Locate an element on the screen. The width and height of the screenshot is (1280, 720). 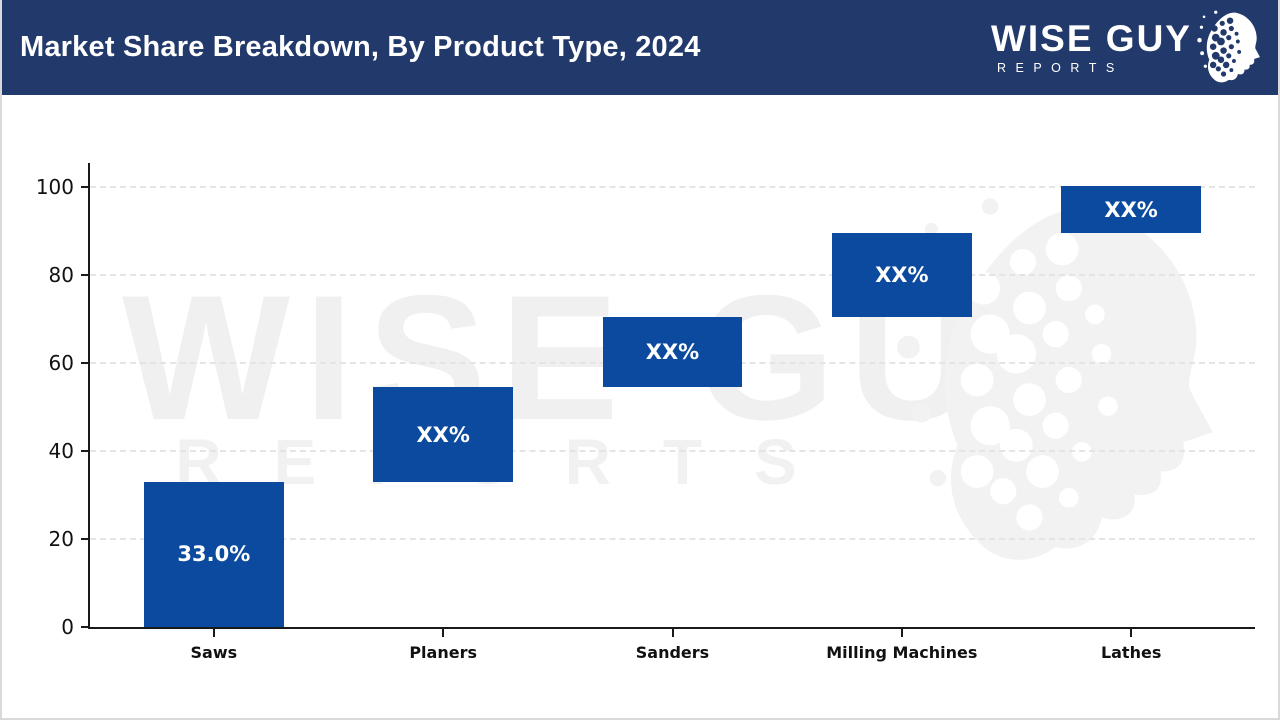
bar-sanders: XX% is located at coordinates (672, 352).